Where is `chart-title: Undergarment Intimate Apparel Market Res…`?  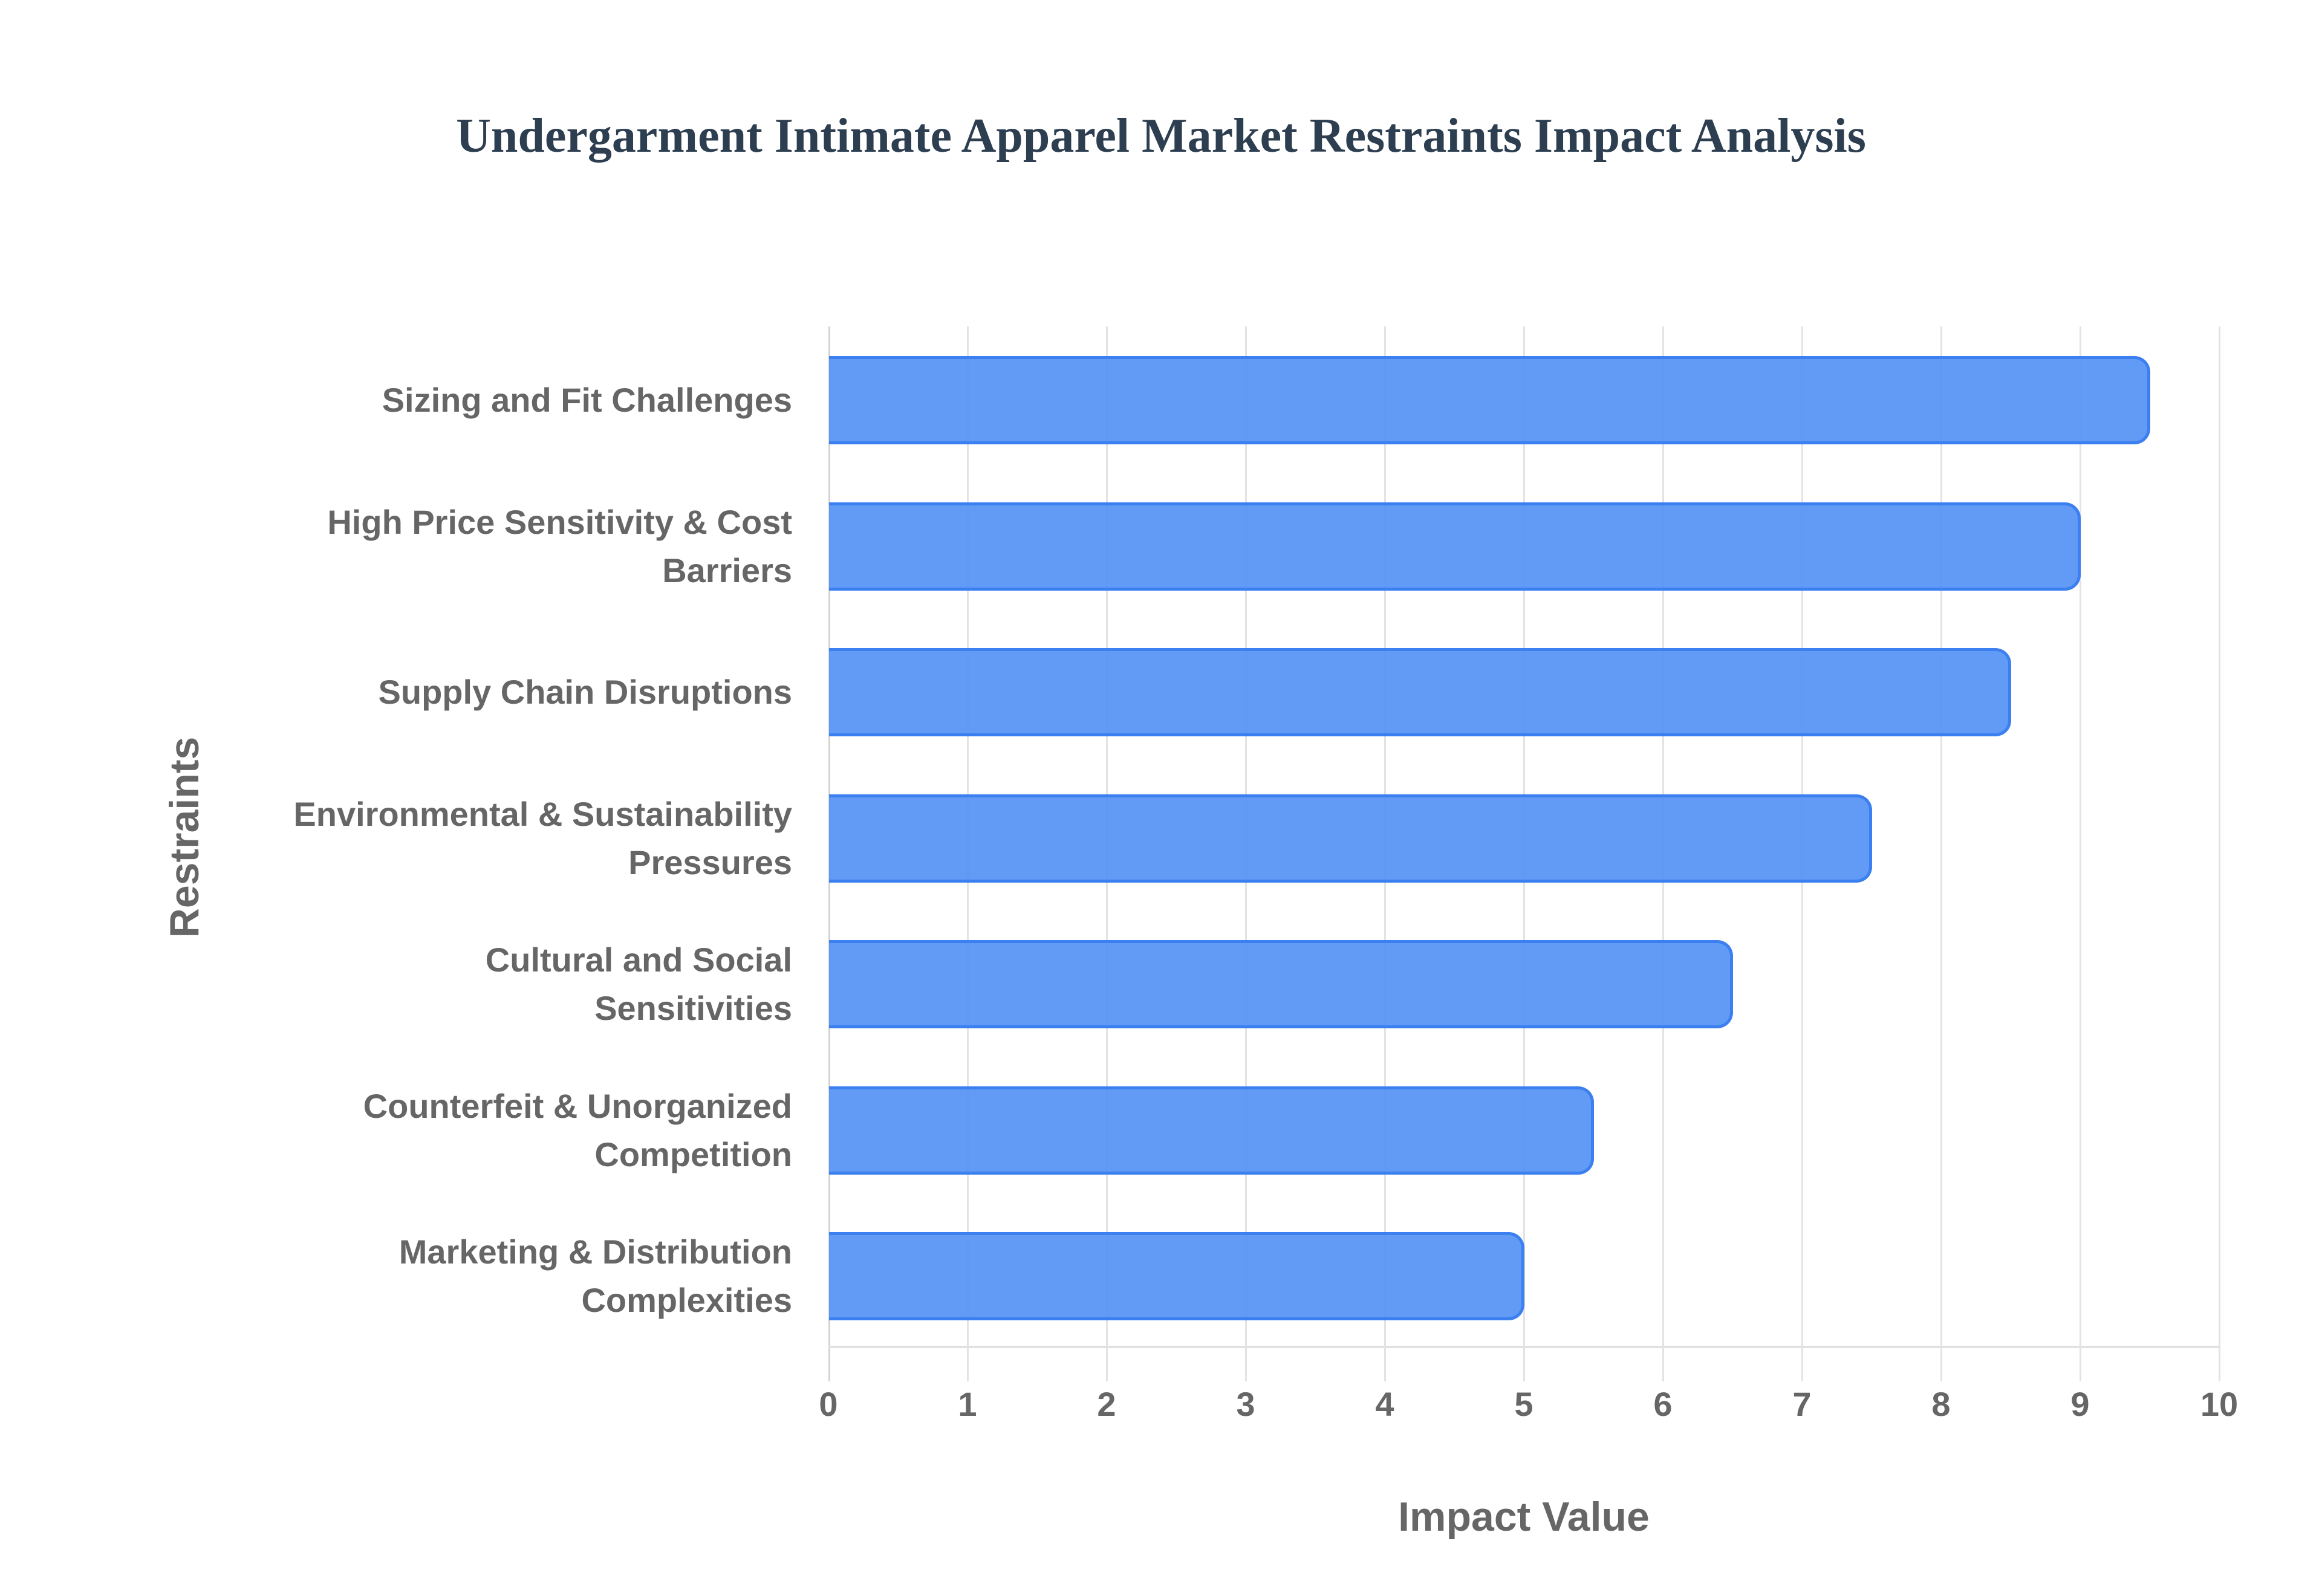
chart-title: Undergarment Intimate Apparel Market Res… is located at coordinates (1161, 136).